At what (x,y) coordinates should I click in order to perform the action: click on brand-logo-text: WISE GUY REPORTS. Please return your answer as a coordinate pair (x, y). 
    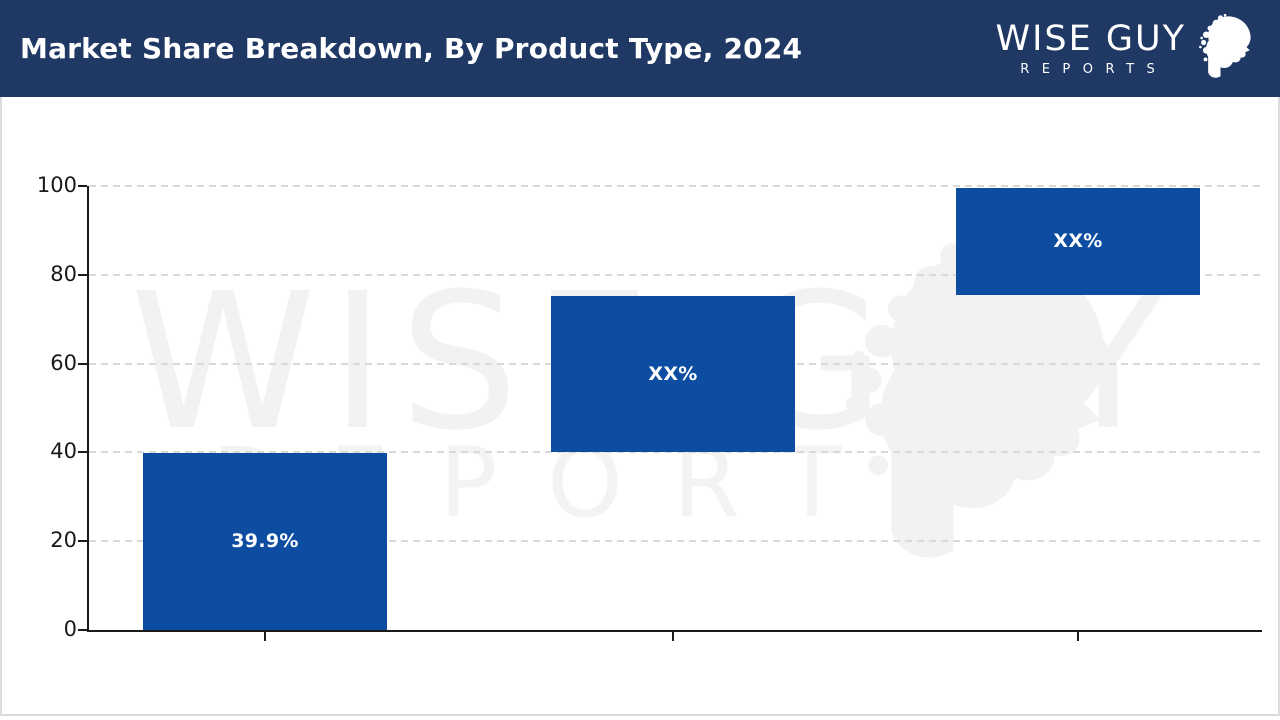
    Looking at the image, I should click on (1090, 47).